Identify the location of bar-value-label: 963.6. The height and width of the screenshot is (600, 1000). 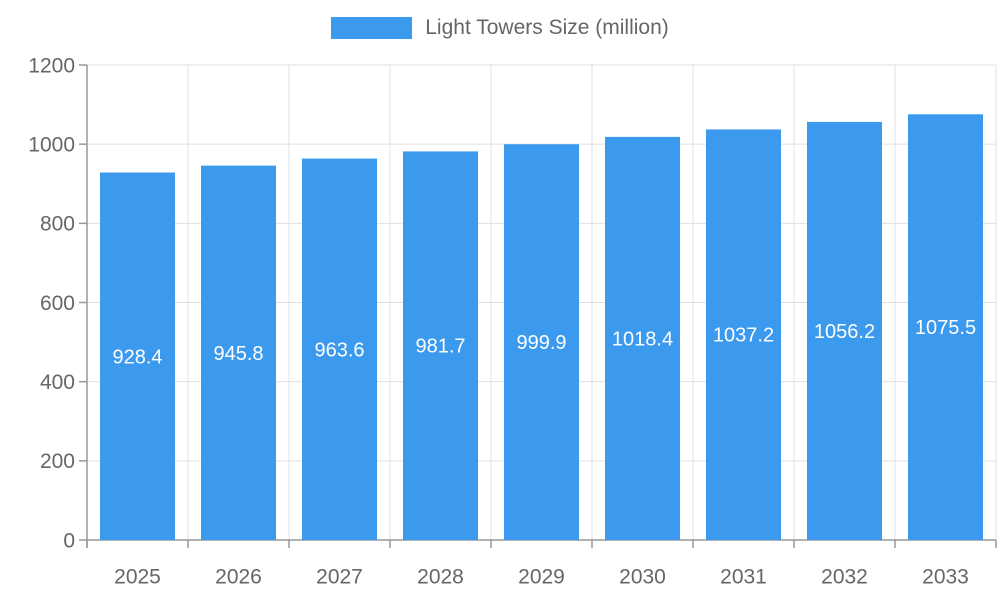
(339, 350).